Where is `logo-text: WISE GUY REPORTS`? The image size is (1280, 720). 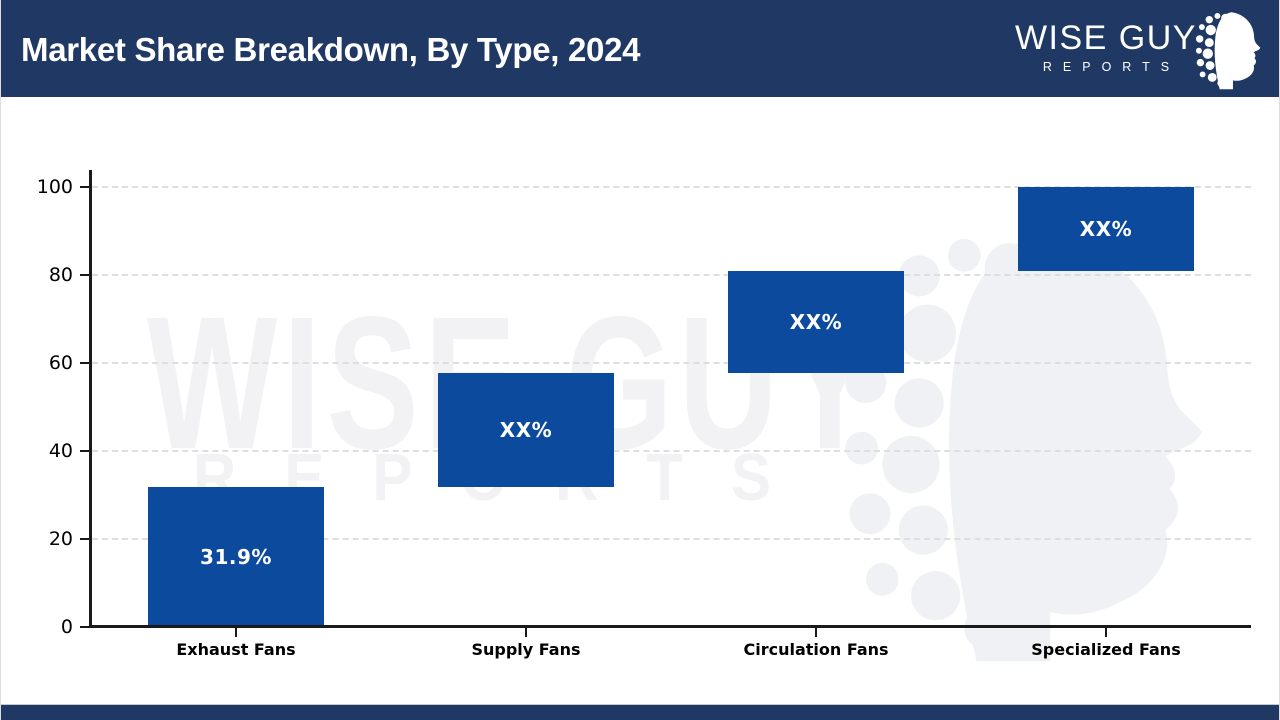 logo-text: WISE GUY REPORTS is located at coordinates (1105, 46).